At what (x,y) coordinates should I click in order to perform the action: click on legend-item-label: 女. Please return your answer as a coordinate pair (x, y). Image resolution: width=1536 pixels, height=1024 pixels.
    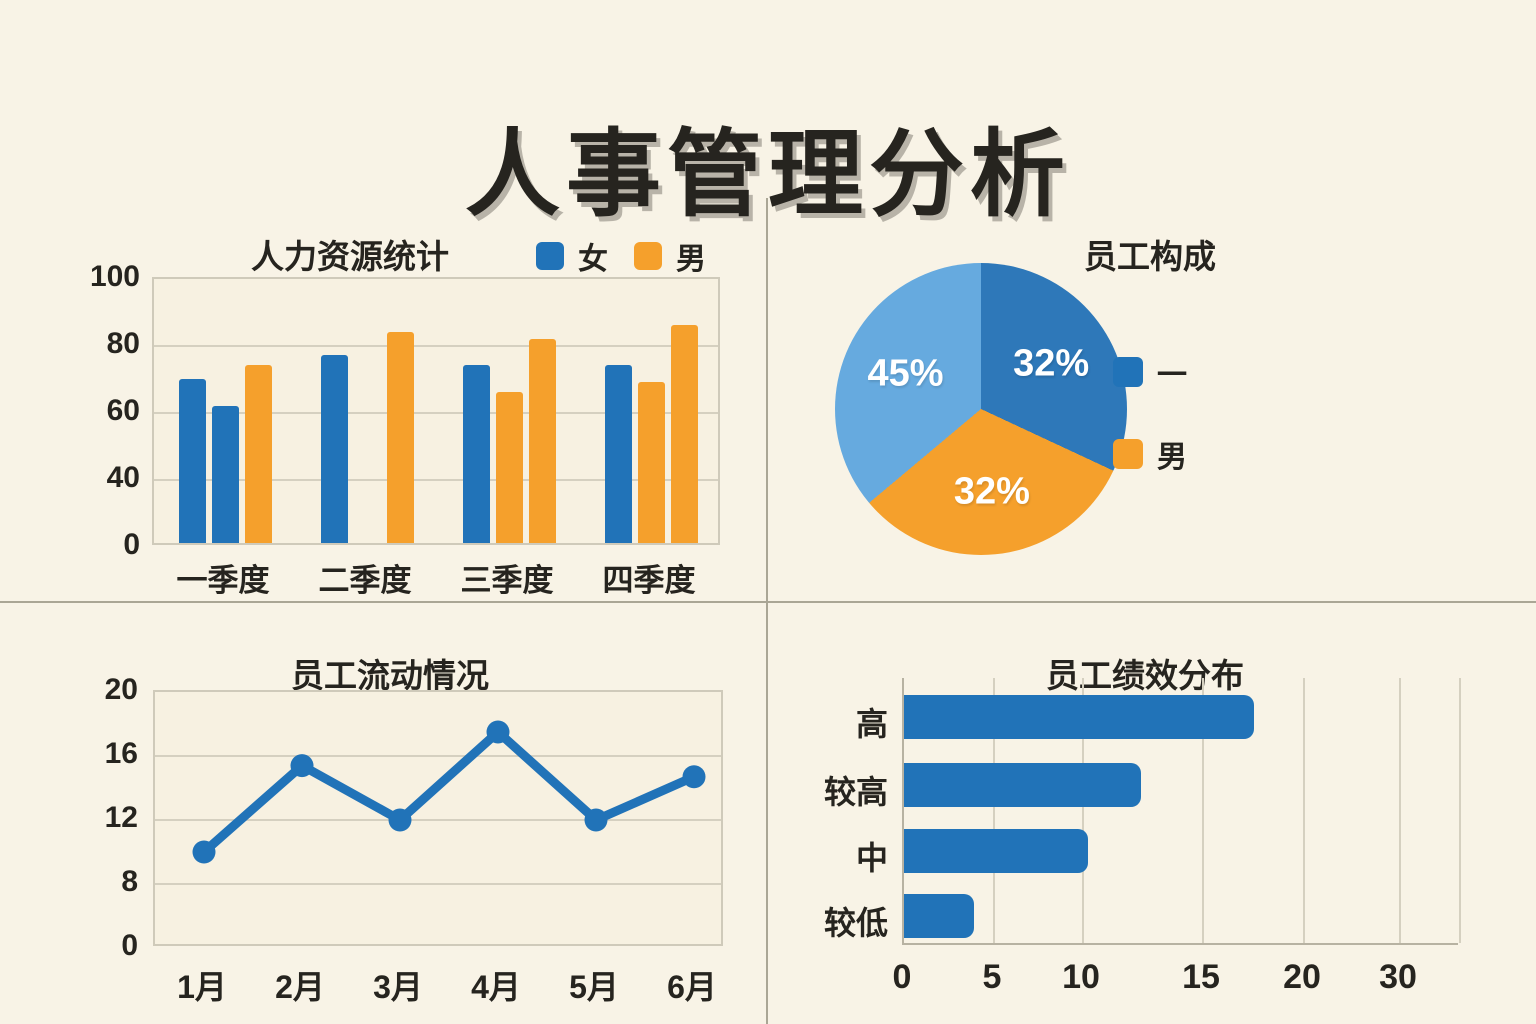
    Looking at the image, I should click on (593, 259).